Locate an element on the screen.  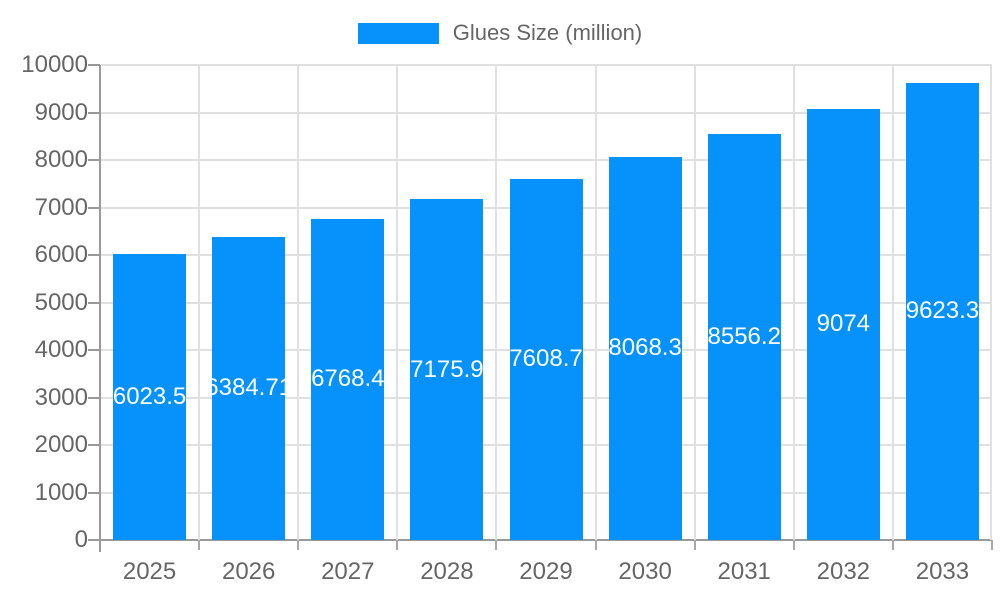
bar-2032: 9074 is located at coordinates (843, 324).